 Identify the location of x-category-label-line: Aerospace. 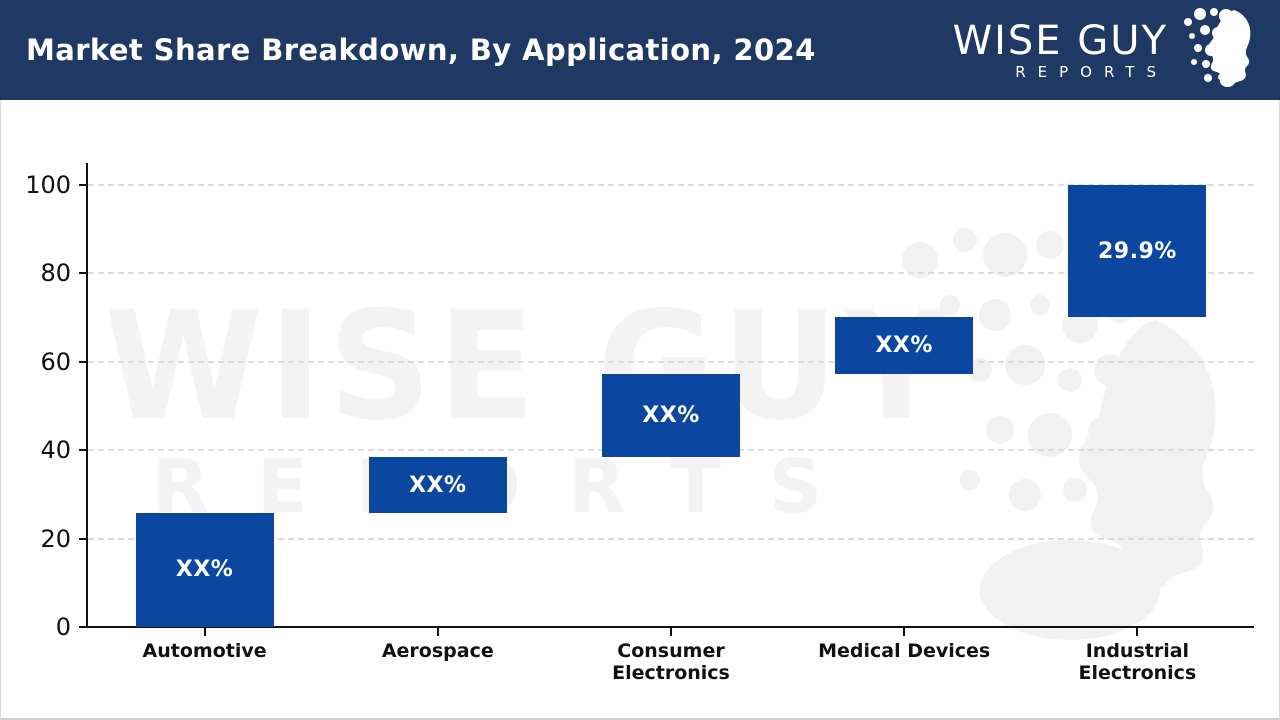
(437, 651).